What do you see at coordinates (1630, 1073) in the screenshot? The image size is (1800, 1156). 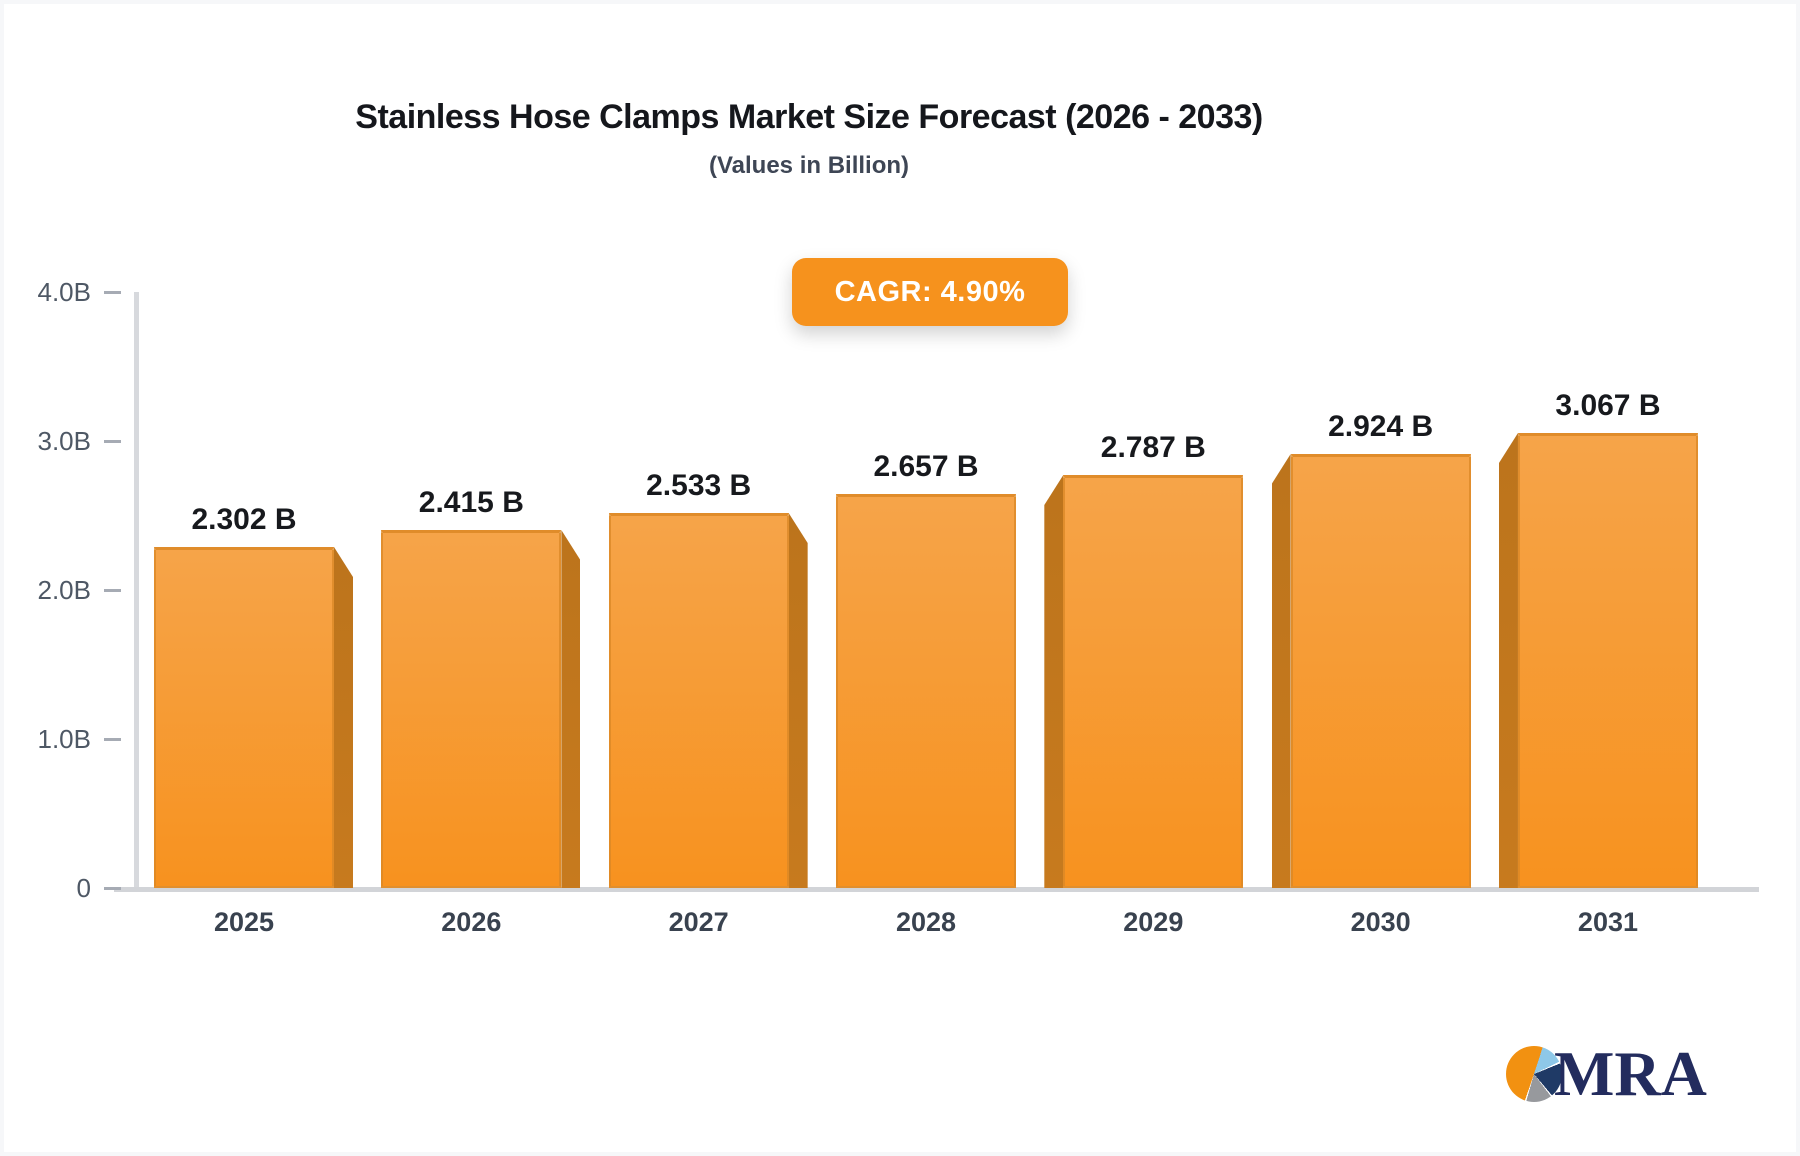 I see `brand-logo-text: MRA` at bounding box center [1630, 1073].